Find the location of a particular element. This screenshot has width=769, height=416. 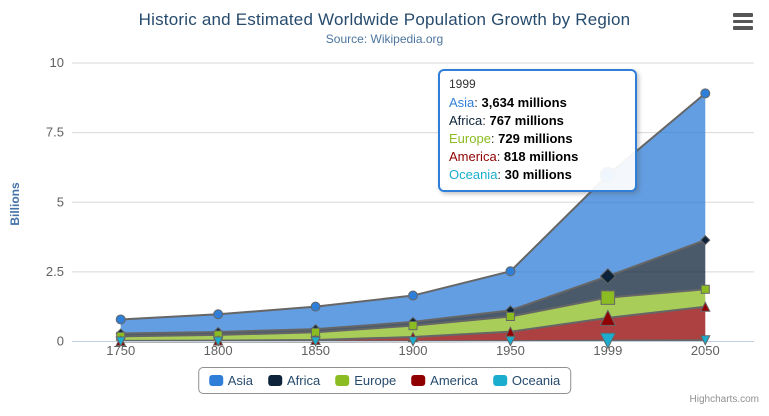

legend-label: Oceania is located at coordinates (536, 380).